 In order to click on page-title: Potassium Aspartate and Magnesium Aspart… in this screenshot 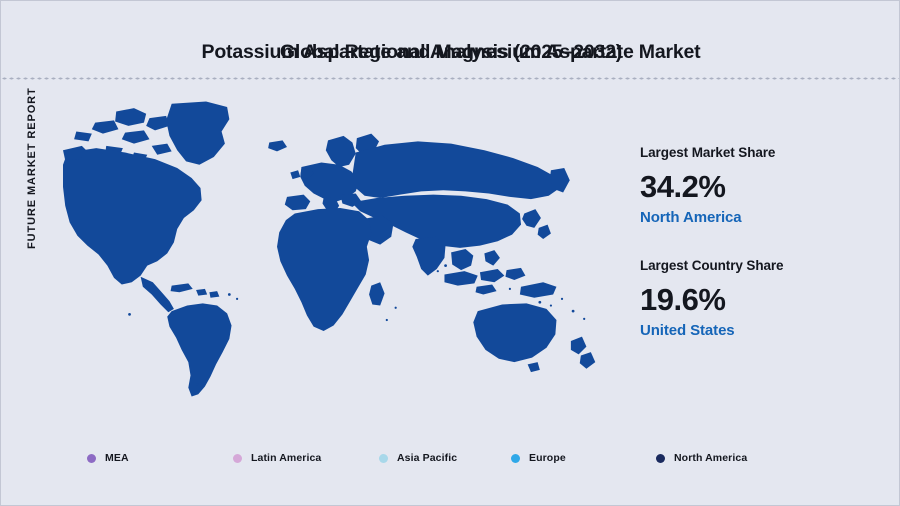, I will do `click(450, 53)`.